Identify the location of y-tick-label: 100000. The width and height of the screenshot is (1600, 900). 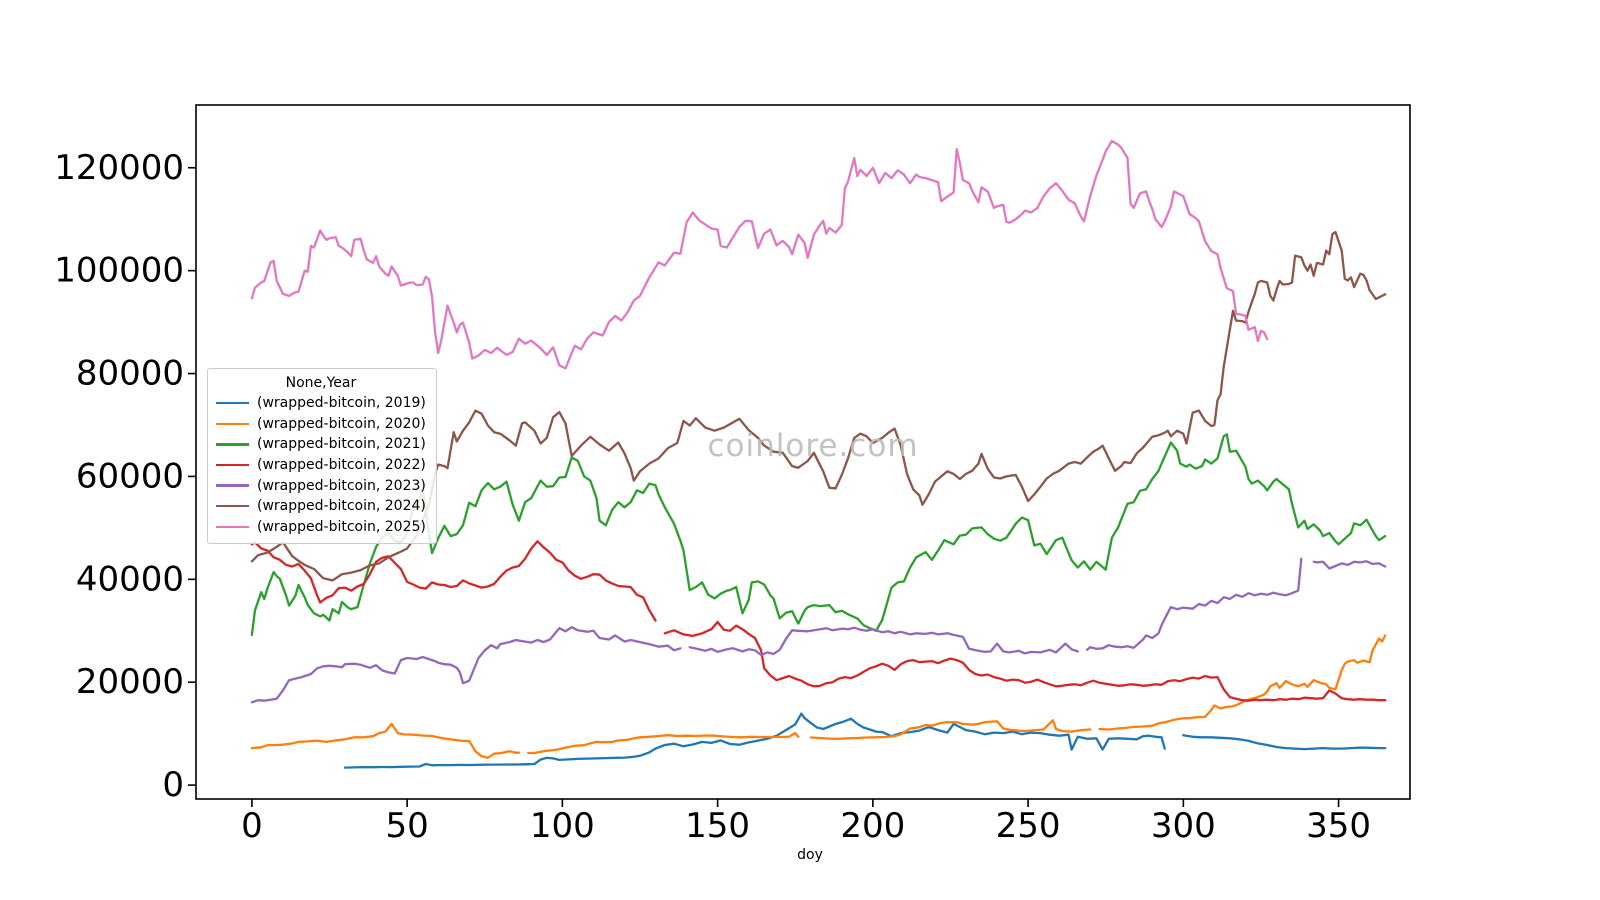
(119, 271).